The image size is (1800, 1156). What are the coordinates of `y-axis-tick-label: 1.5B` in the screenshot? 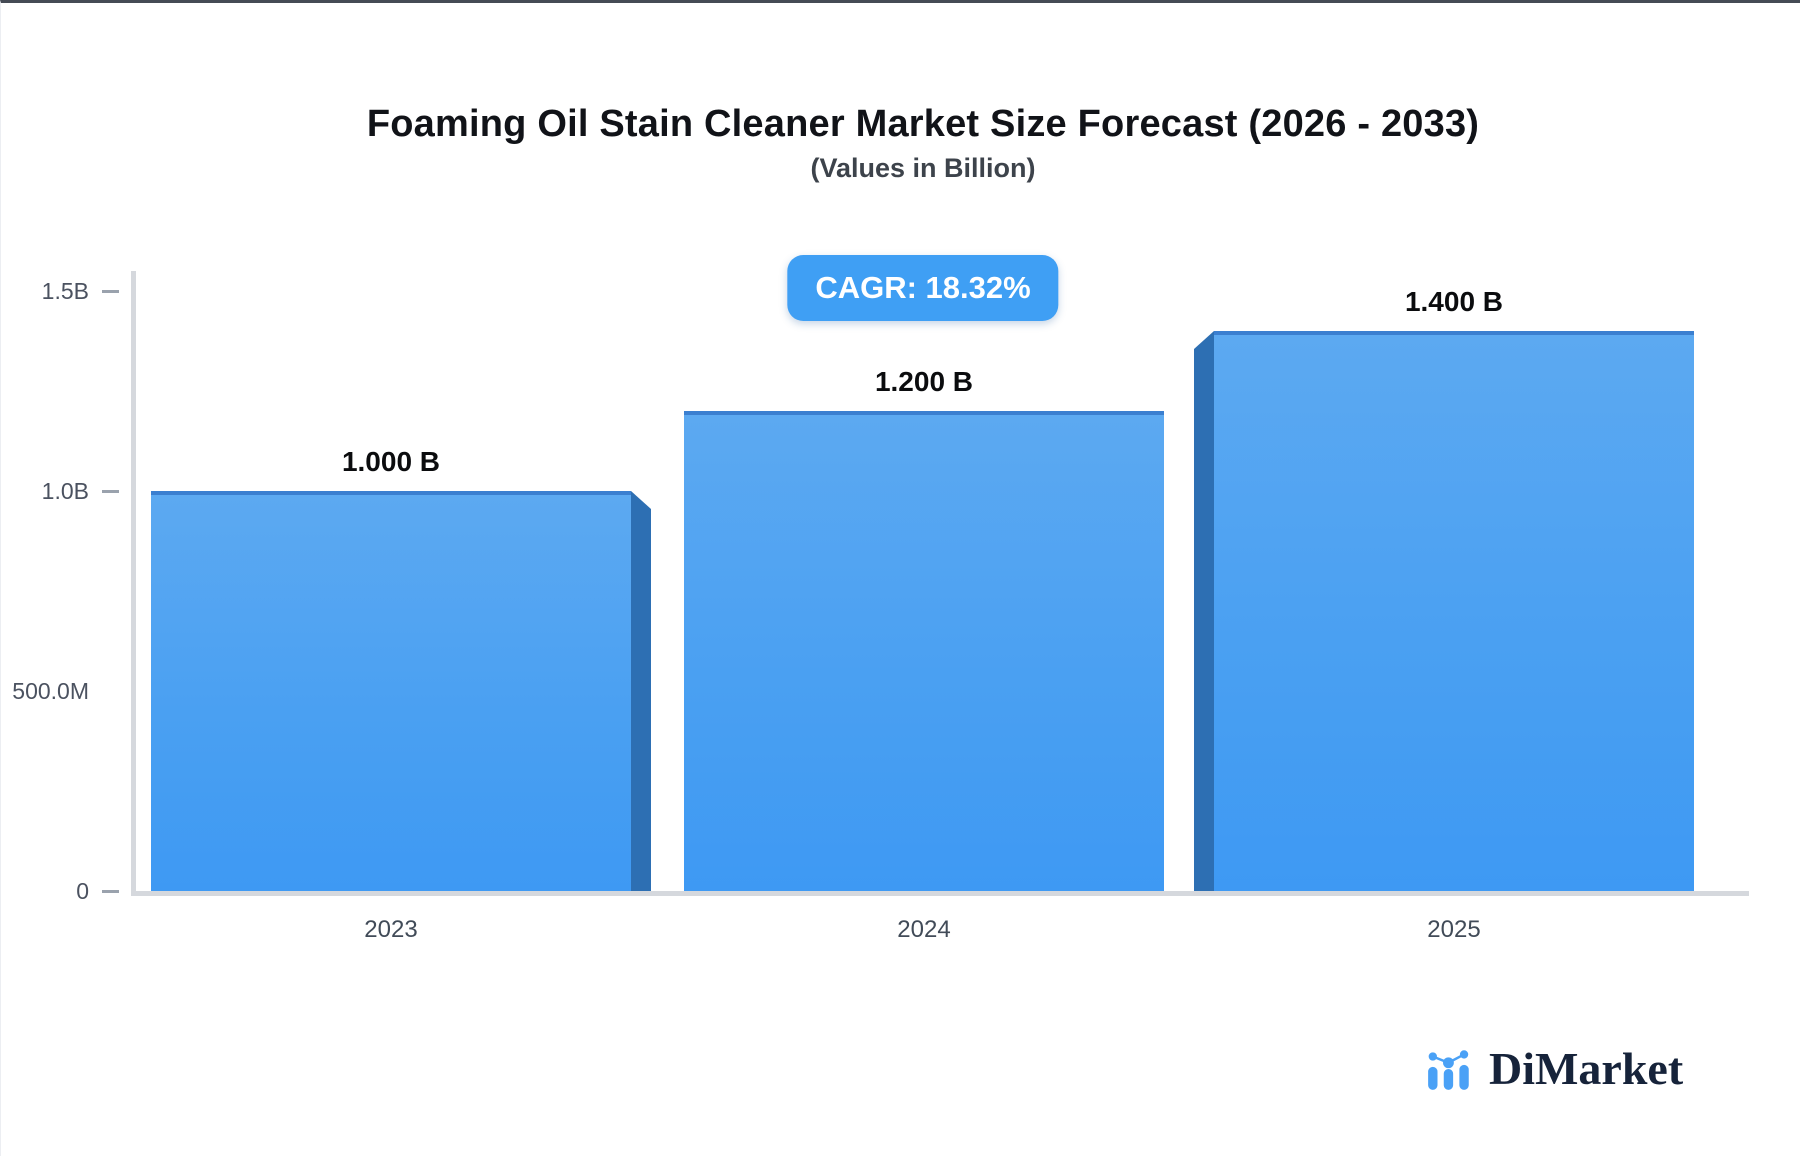 It's located at (65, 291).